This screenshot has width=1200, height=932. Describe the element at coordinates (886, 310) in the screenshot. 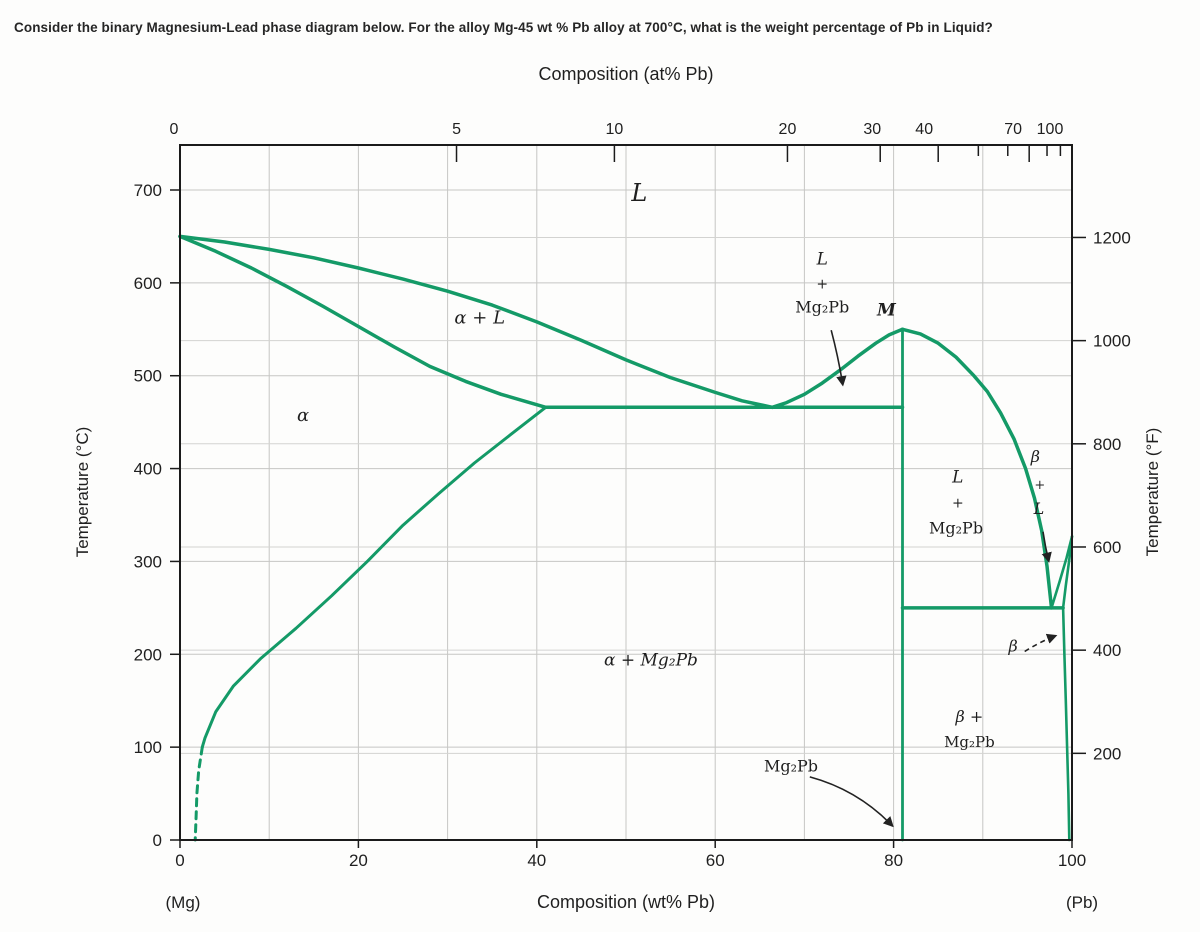

I see `region-label: M` at that location.